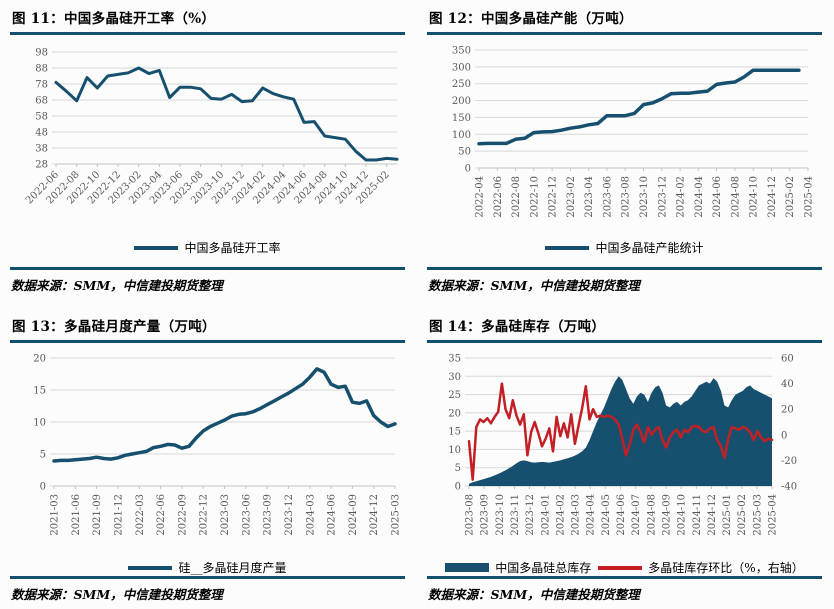  I want to click on svg-text: 98, so click(41, 53).